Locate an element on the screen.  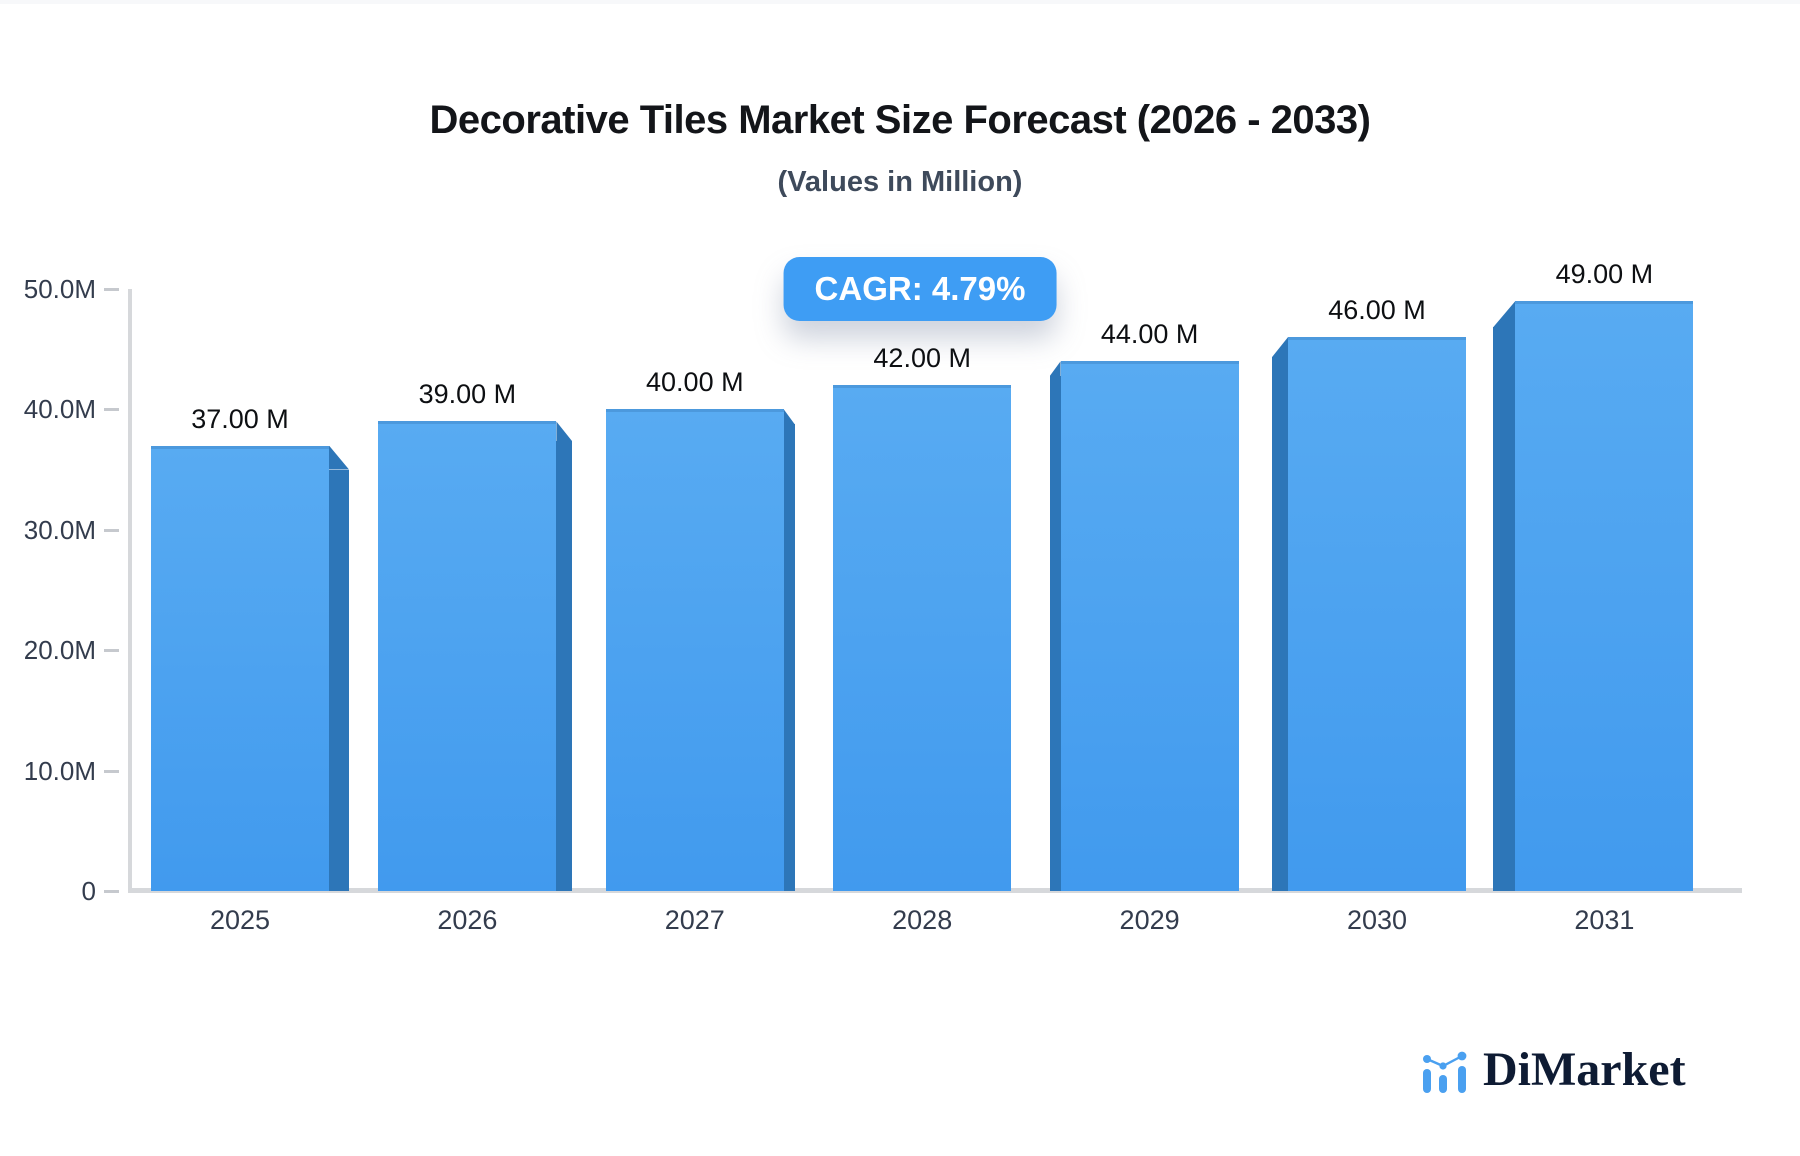
dimarket-logo: DiMarket is located at coordinates (1553, 1071).